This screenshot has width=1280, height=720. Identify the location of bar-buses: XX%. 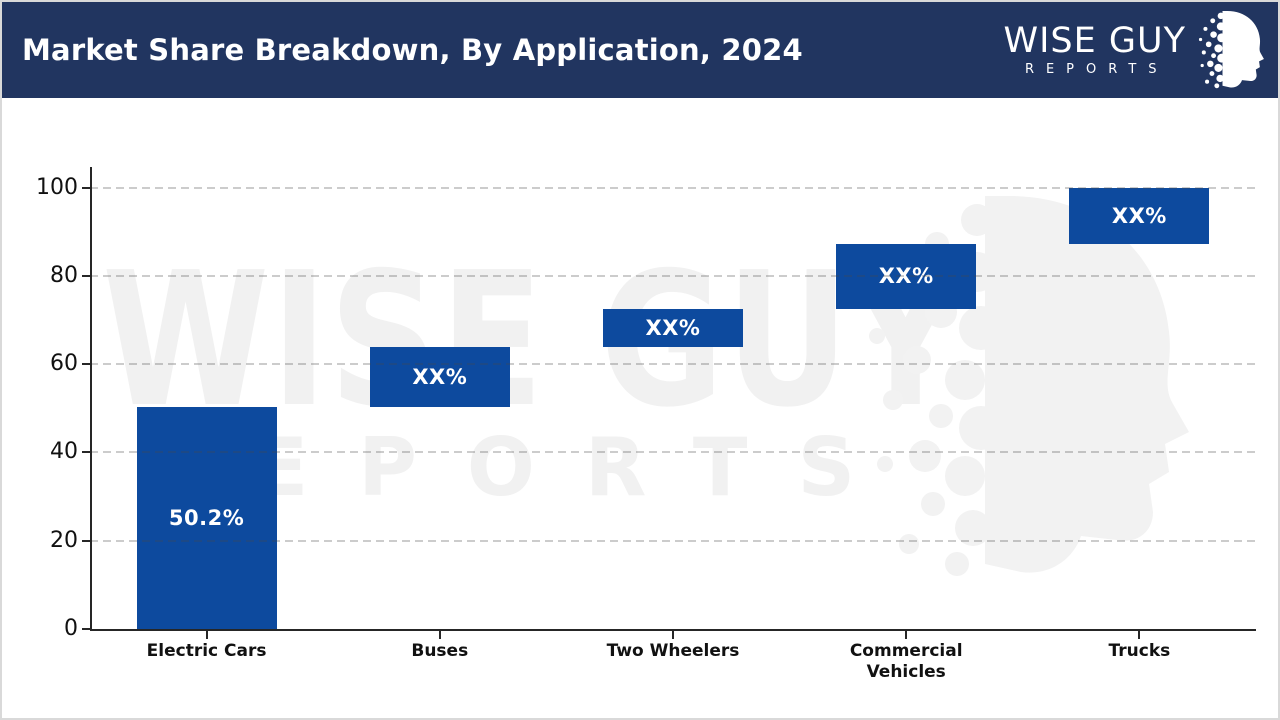
(439, 377).